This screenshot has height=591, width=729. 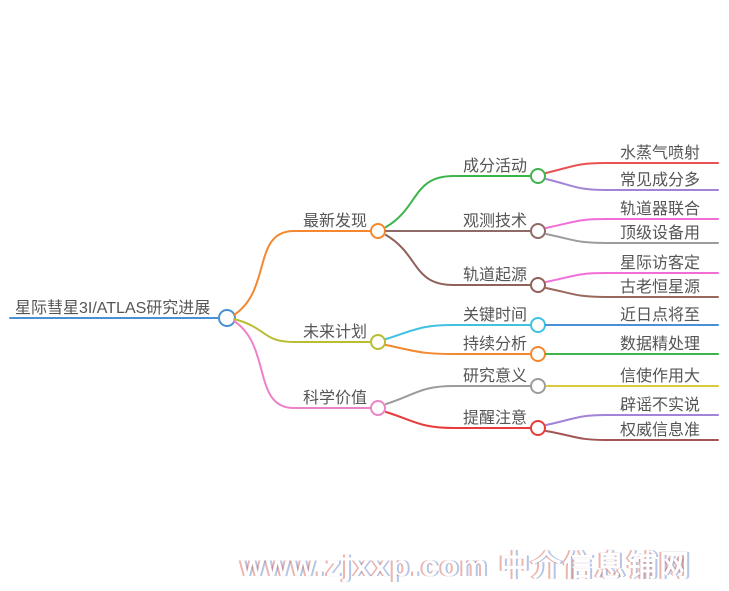 What do you see at coordinates (495, 221) in the screenshot?
I see `node-label: 观测技术` at bounding box center [495, 221].